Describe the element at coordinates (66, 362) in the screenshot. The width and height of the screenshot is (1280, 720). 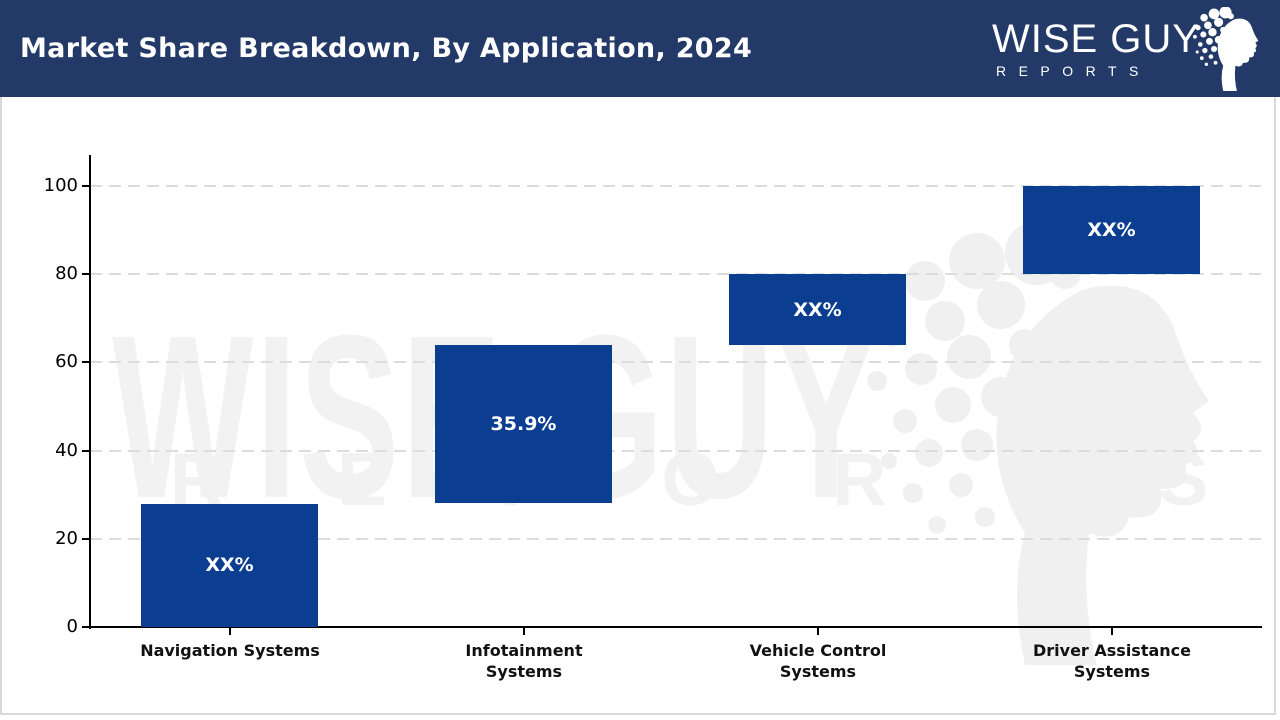
I see `y-tick-label: 60` at that location.